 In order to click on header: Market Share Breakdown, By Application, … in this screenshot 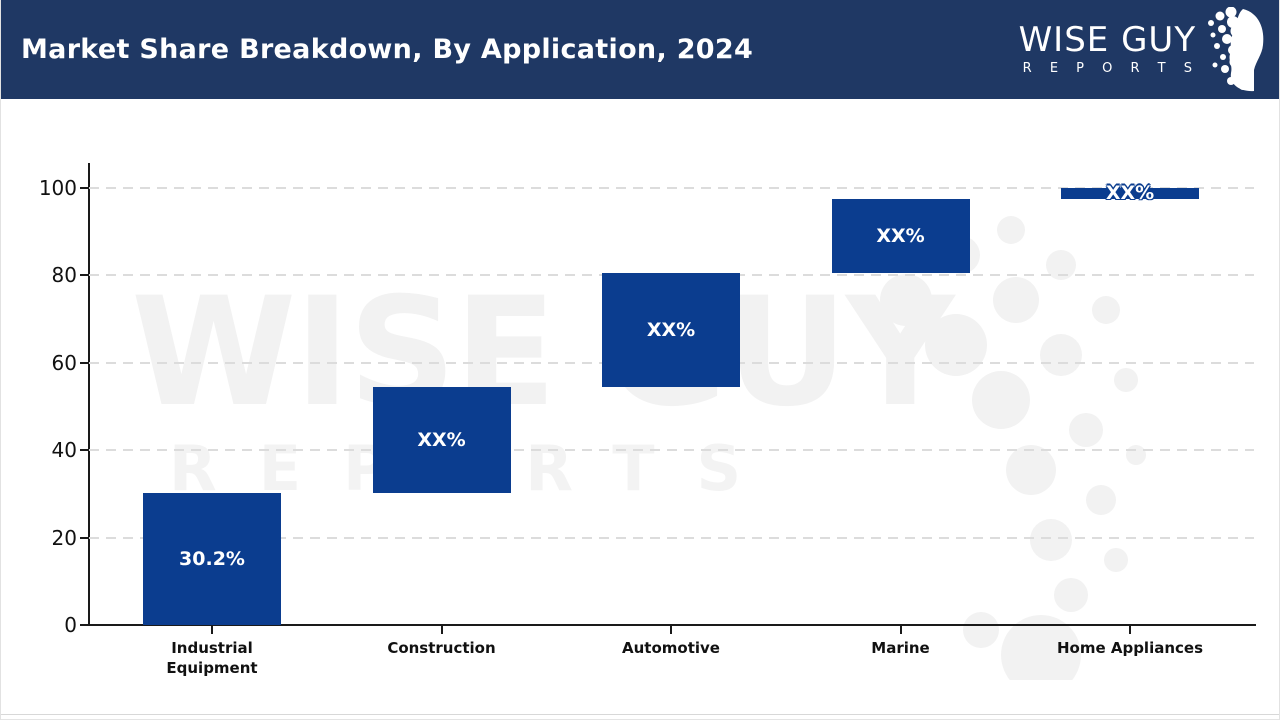, I will do `click(640, 49)`.